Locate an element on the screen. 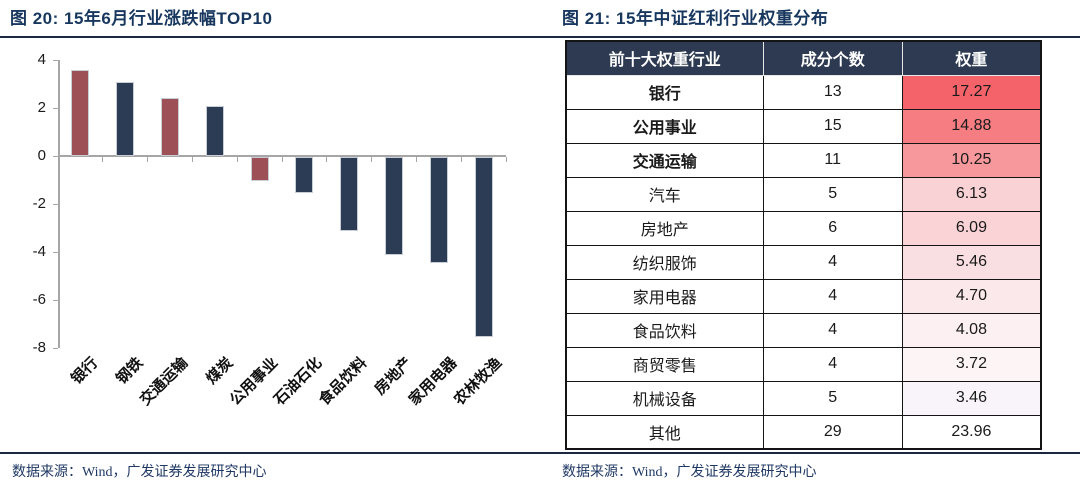 Image resolution: width=1080 pixels, height=486 pixels. figure-21-footer: 数据来源：Wind，广发证券发展研究中心 is located at coordinates (810, 469).